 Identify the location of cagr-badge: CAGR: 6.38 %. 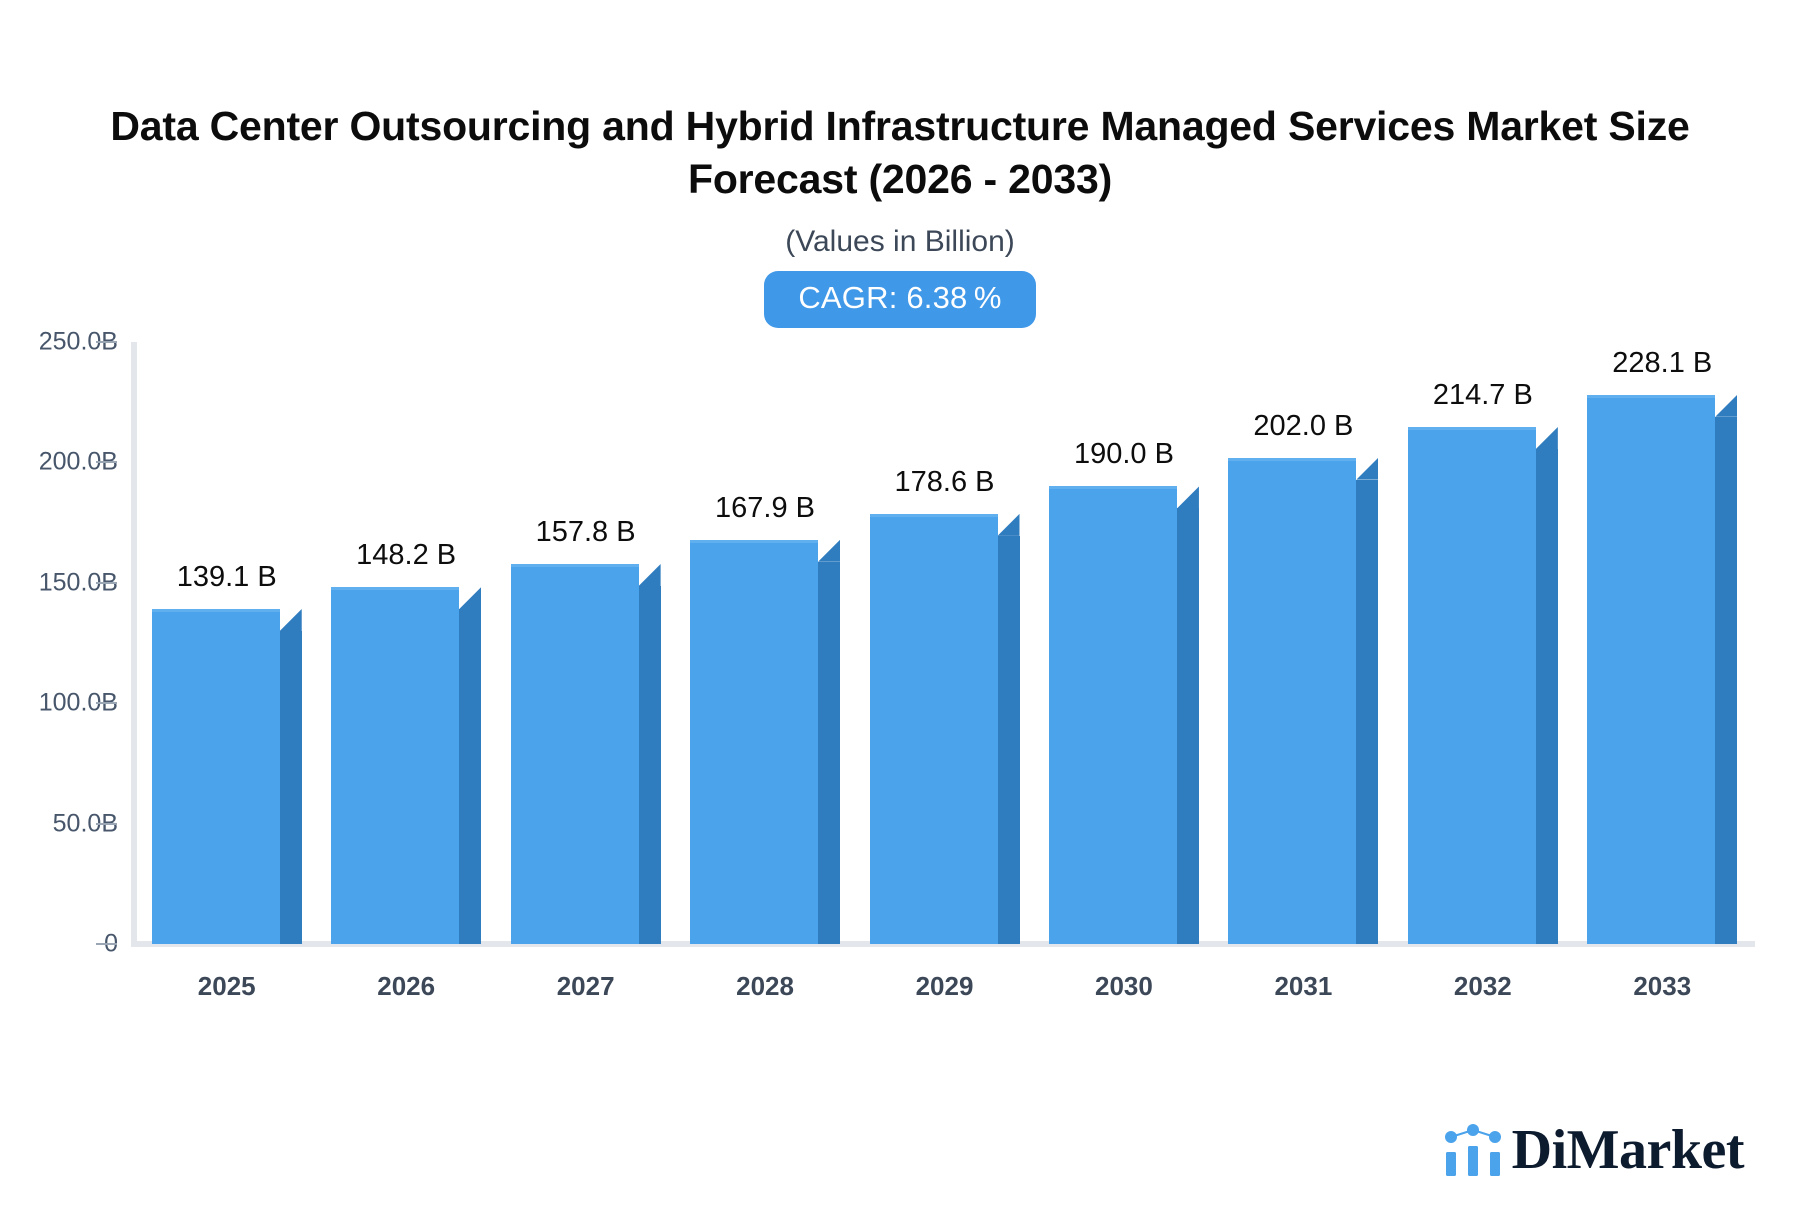
(900, 299).